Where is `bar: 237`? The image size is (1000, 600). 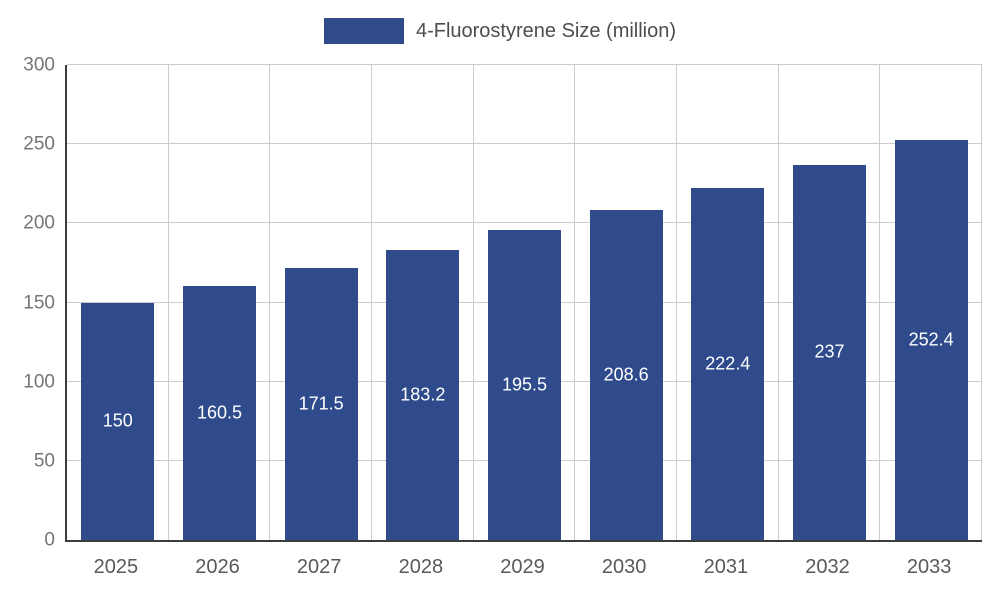
bar: 237 is located at coordinates (829, 352).